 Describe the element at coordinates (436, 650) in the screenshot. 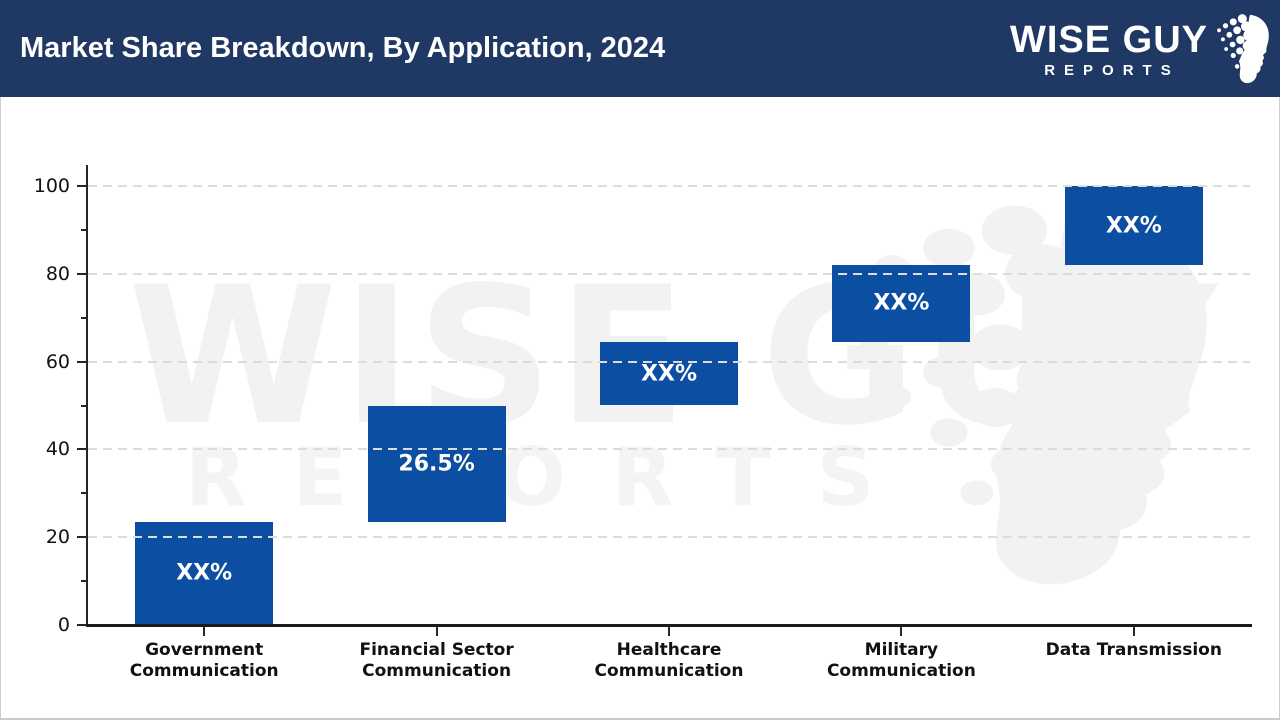

I see `x-category-label-line: Financial Sector` at that location.